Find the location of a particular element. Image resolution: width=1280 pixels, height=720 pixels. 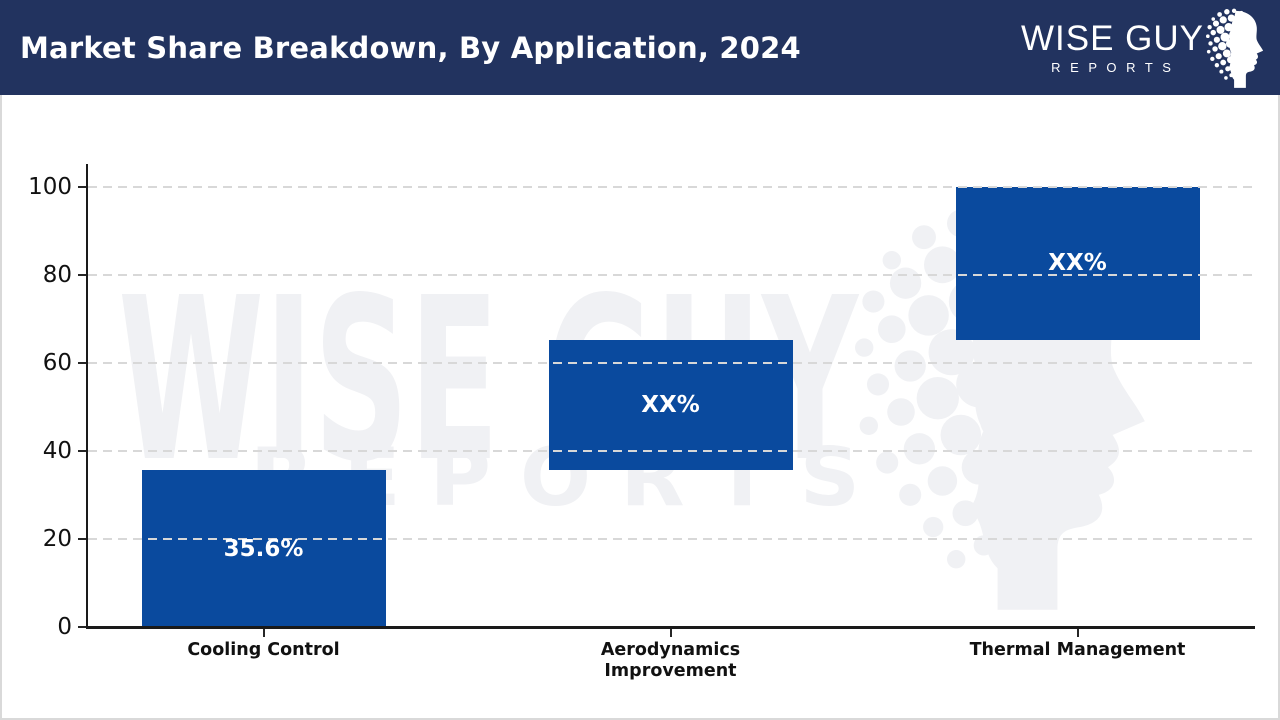

logo-wordmark-block: WISE GUY R E P O R T S is located at coordinates (1112, 47).